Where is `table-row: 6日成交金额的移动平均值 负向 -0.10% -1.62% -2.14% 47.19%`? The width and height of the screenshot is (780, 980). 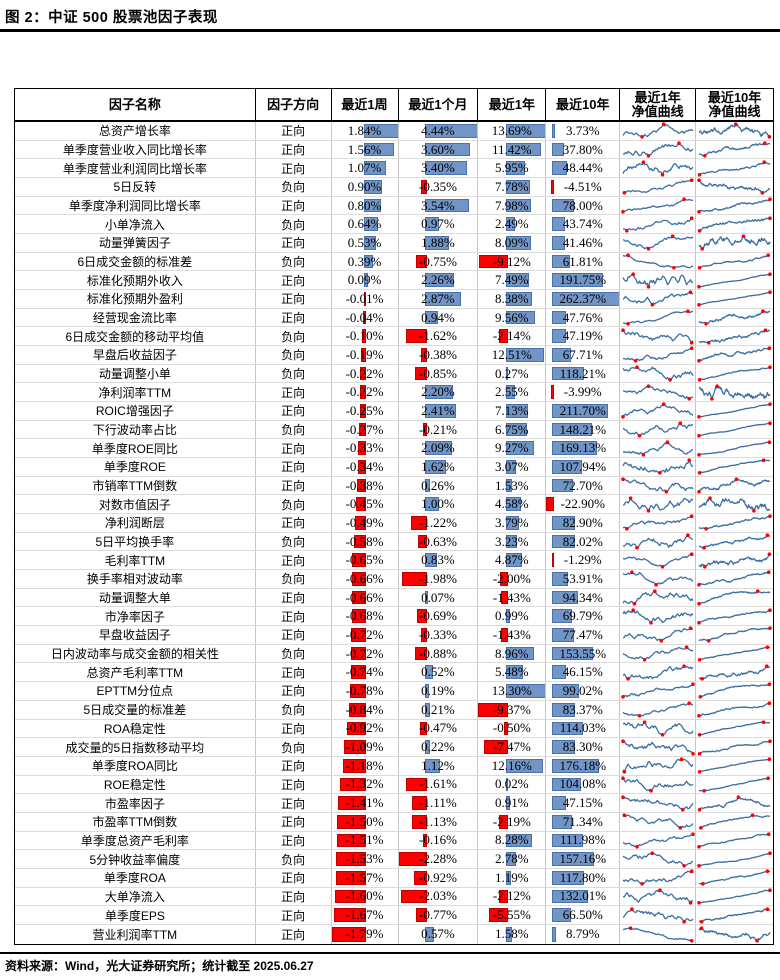 table-row: 6日成交金额的移动平均值 负向 -0.10% -1.62% -2.14% 47.19% is located at coordinates (394, 337).